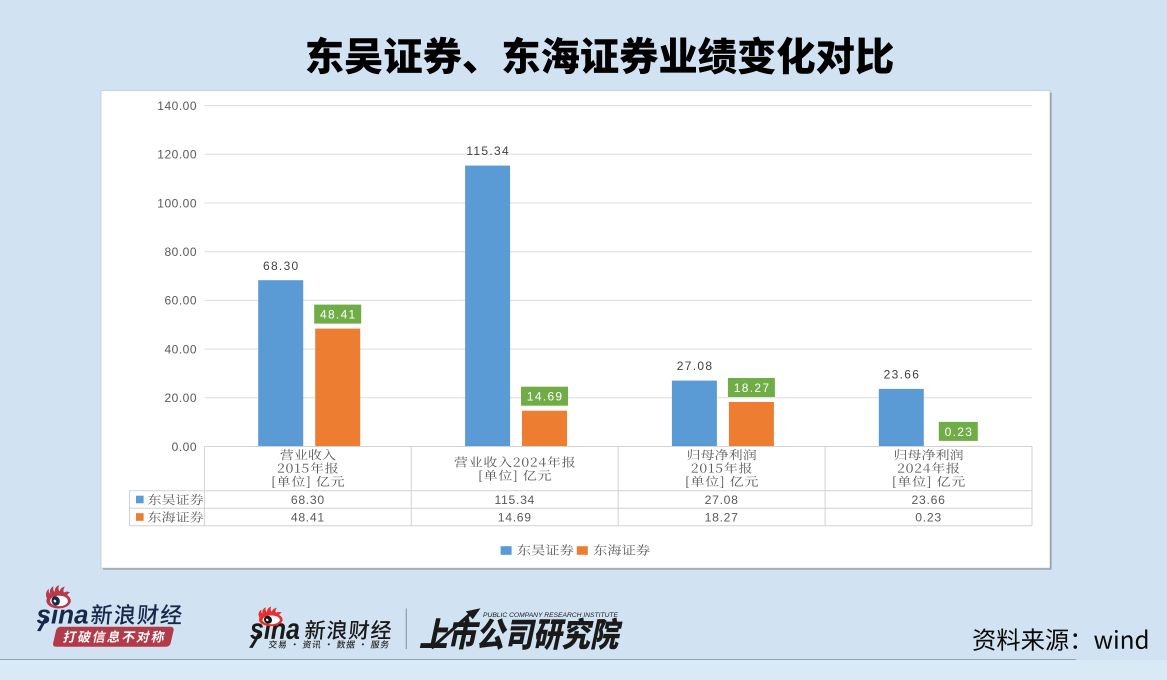 This screenshot has width=1167, height=680. I want to click on svg-text: 60.00, so click(180, 301).